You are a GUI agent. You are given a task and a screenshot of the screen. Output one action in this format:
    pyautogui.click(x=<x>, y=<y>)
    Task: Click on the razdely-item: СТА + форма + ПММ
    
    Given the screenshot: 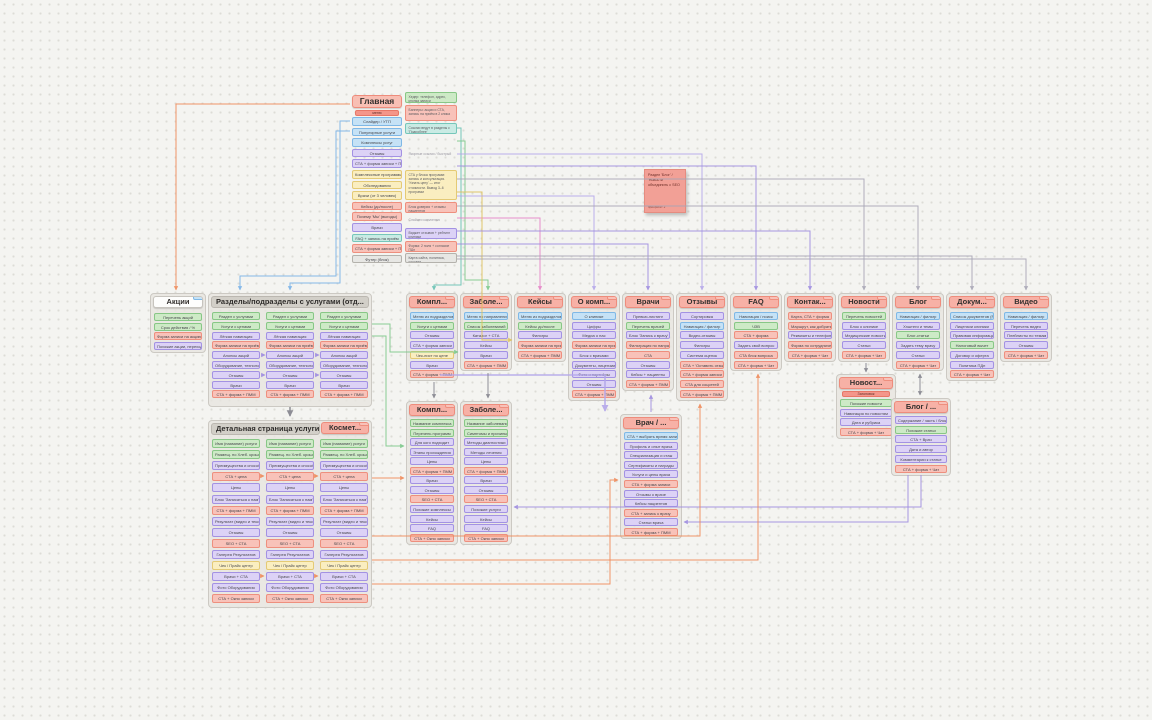 What is the action you would take?
    pyautogui.click(x=290, y=394)
    